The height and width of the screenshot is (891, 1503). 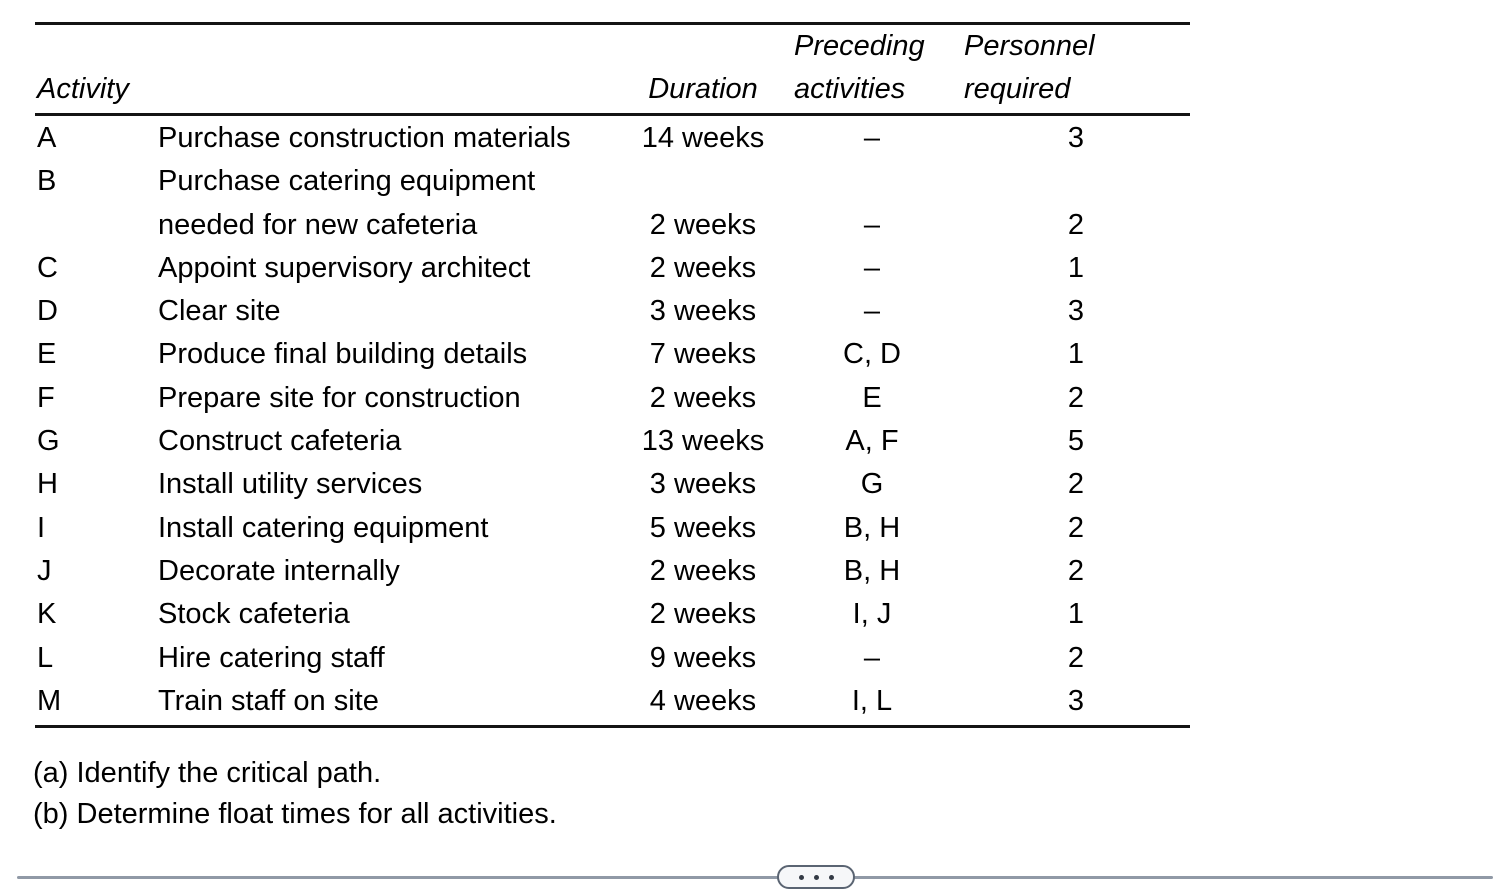 What do you see at coordinates (271, 657) in the screenshot?
I see `description-line: Hire catering staff` at bounding box center [271, 657].